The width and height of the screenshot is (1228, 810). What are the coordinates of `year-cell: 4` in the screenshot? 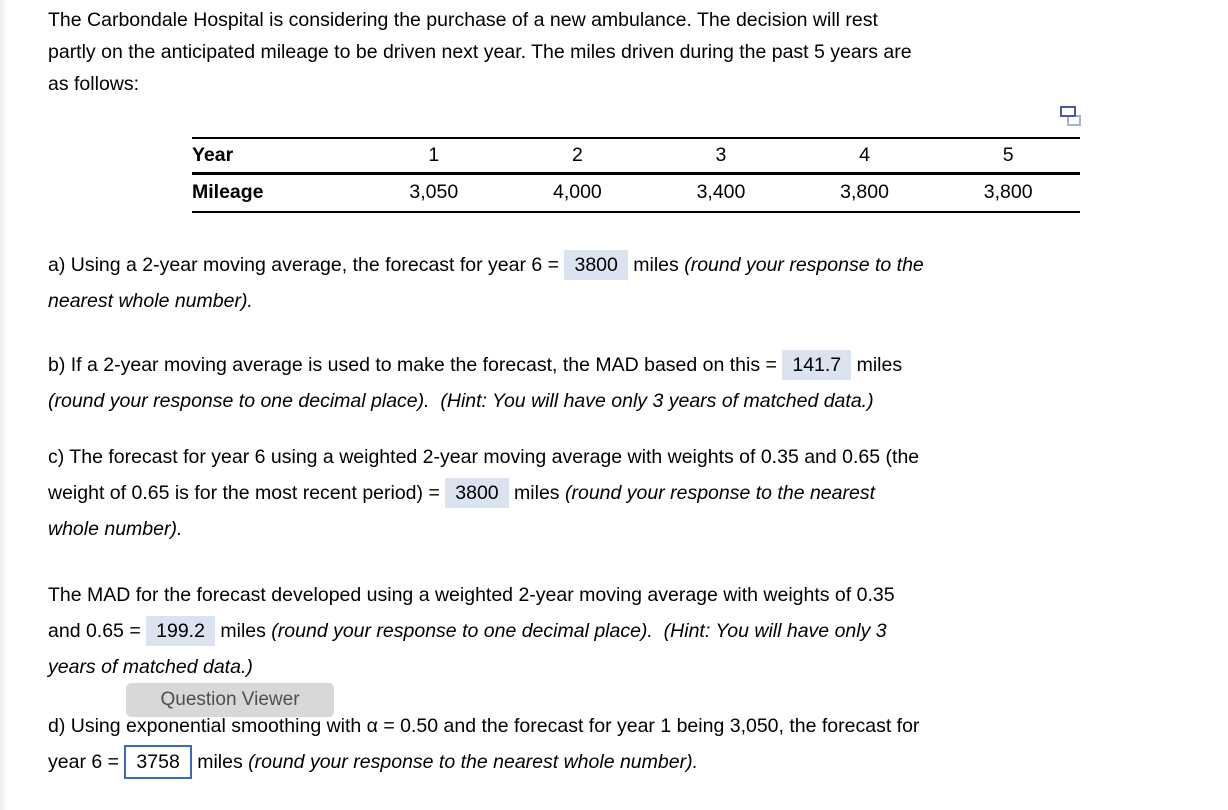 It's located at (864, 156).